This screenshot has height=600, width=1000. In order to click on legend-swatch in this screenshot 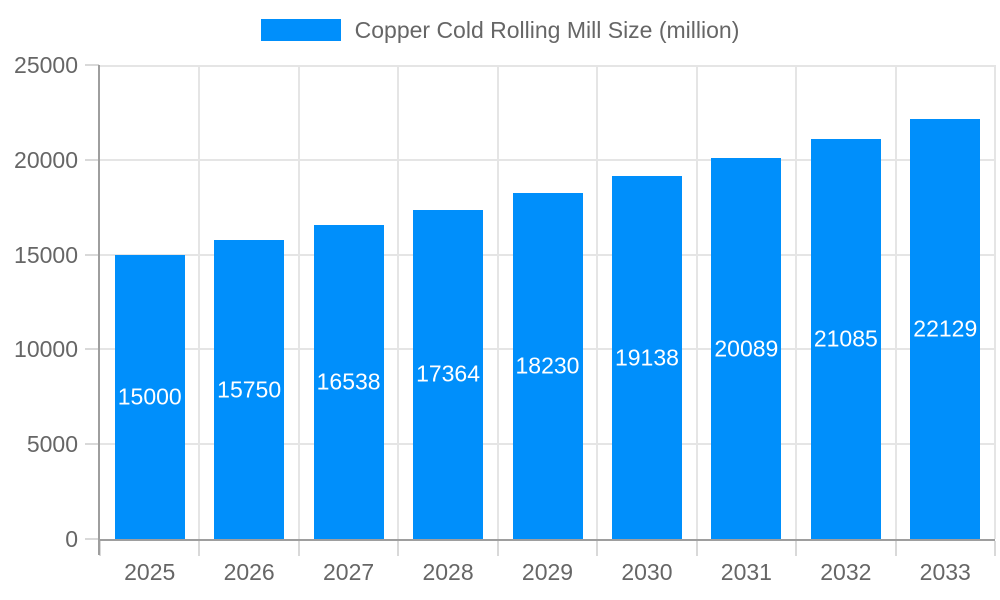, I will do `click(300, 30)`.